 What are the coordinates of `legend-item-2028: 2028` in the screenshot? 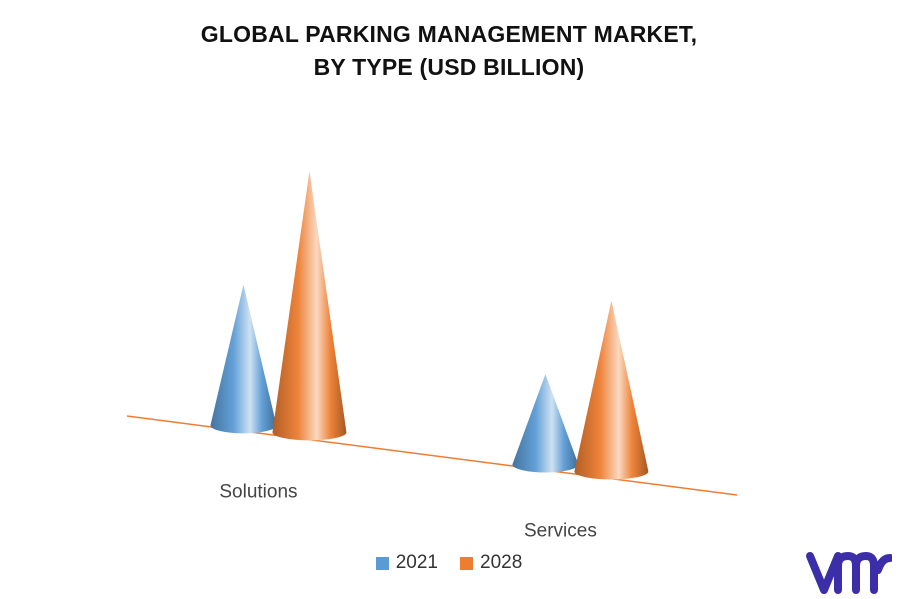 It's located at (491, 563).